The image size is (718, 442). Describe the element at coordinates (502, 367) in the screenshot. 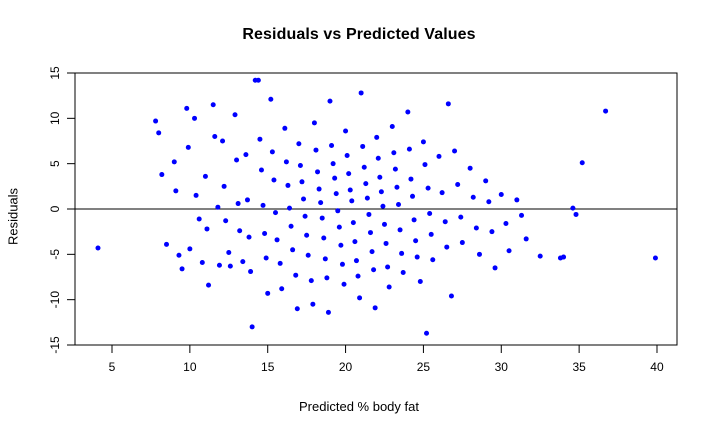

I see `x-tick-label: 30` at that location.